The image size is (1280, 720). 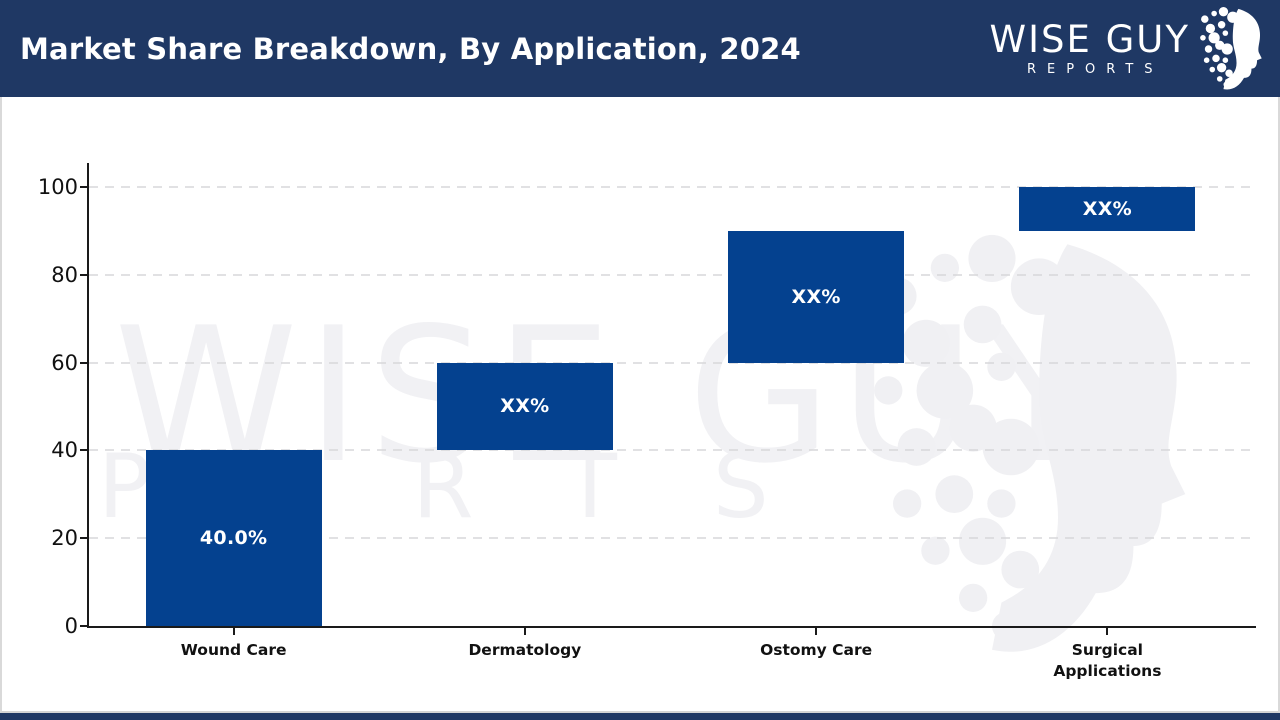 I want to click on bar-value-label: 40.0%, so click(x=233, y=538).